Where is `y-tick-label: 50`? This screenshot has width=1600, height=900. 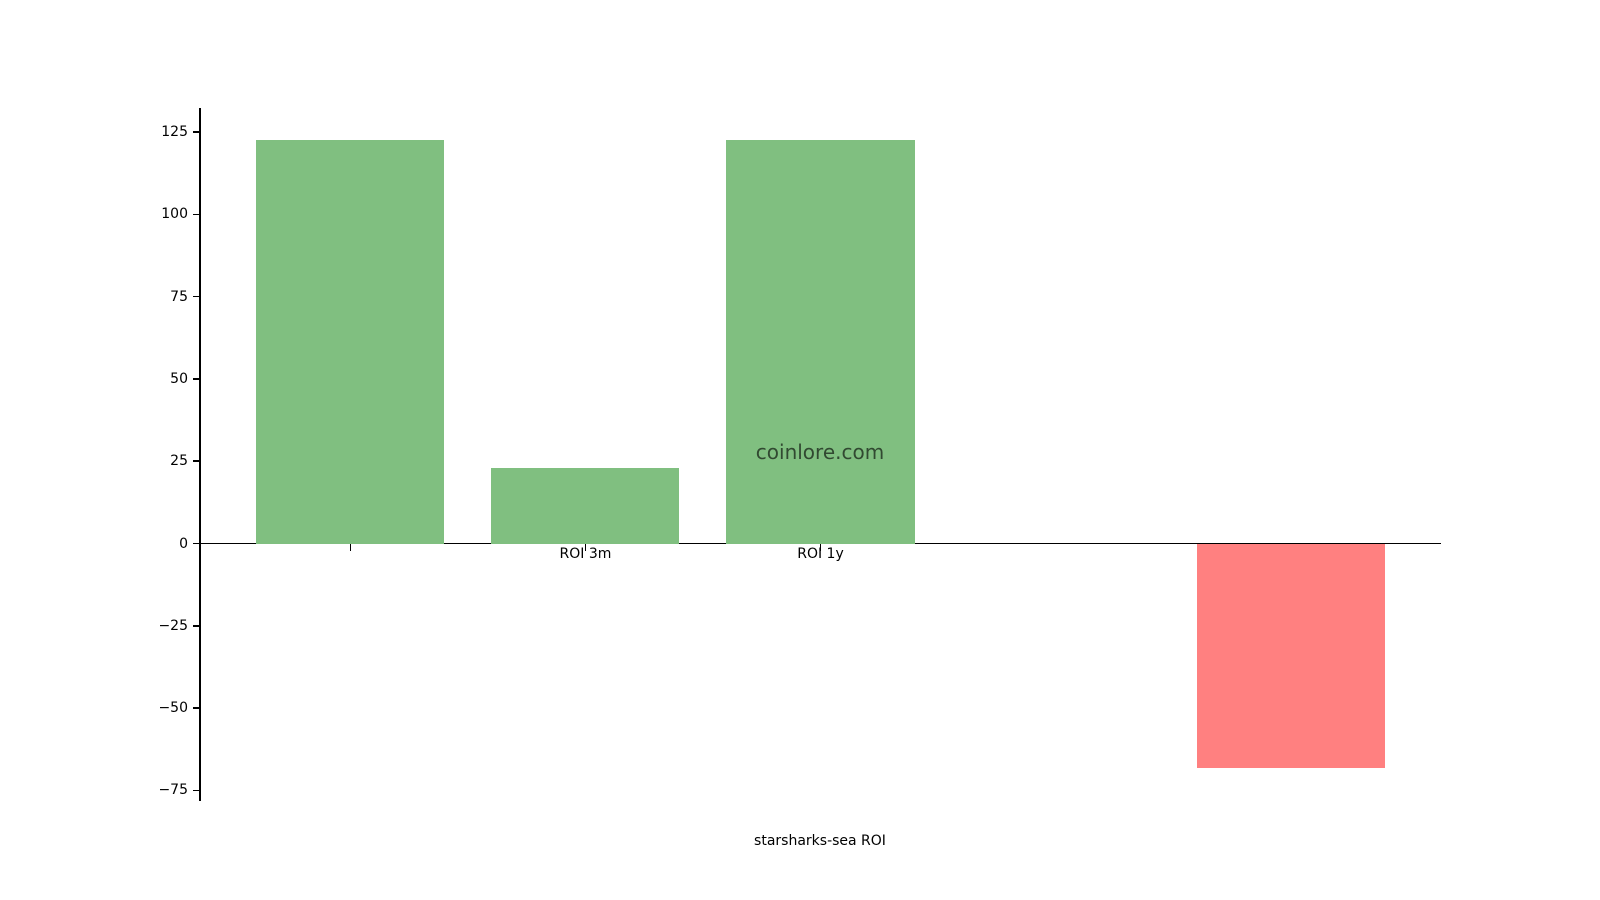
y-tick-label: 50 is located at coordinates (179, 378).